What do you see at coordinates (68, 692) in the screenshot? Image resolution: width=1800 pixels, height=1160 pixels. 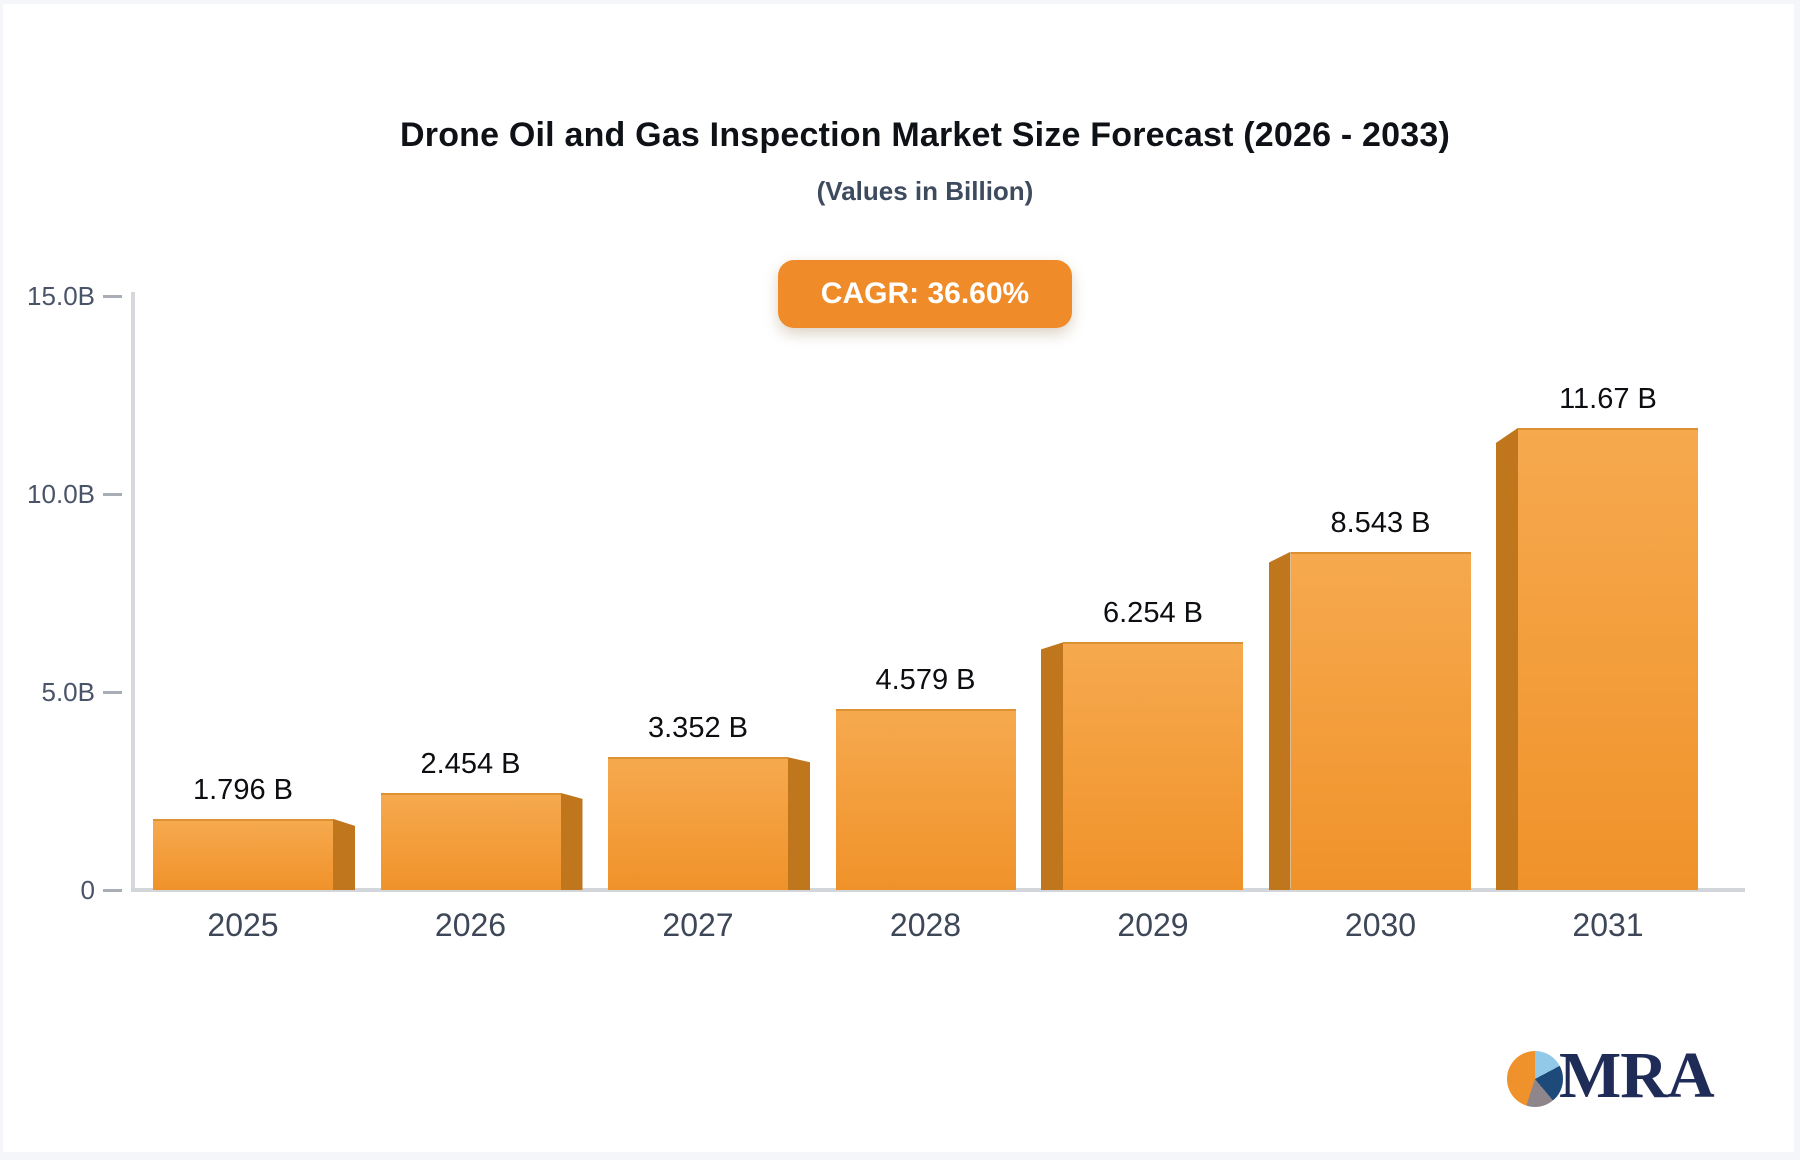 I see `y-axis-tick-label: 5.0B` at bounding box center [68, 692].